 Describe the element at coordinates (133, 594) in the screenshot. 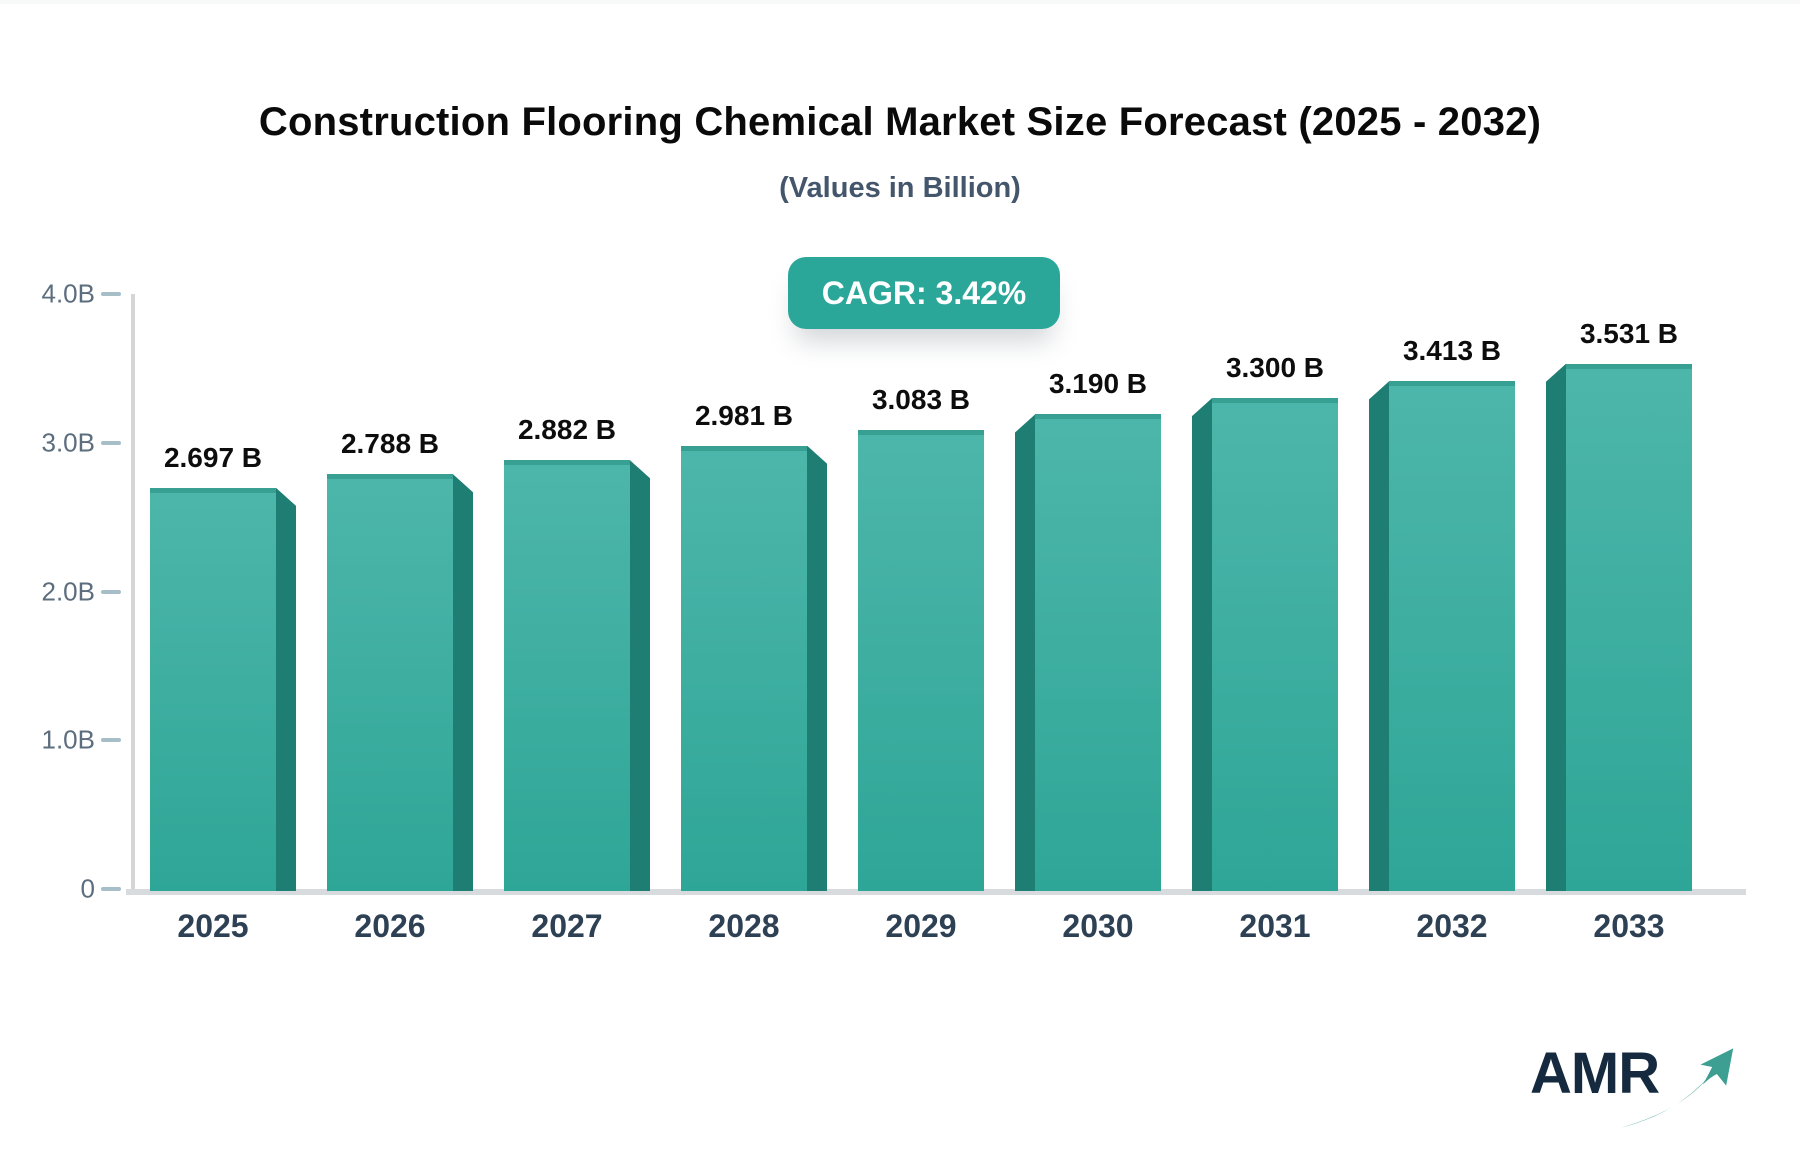

I see `y-axis-line` at that location.